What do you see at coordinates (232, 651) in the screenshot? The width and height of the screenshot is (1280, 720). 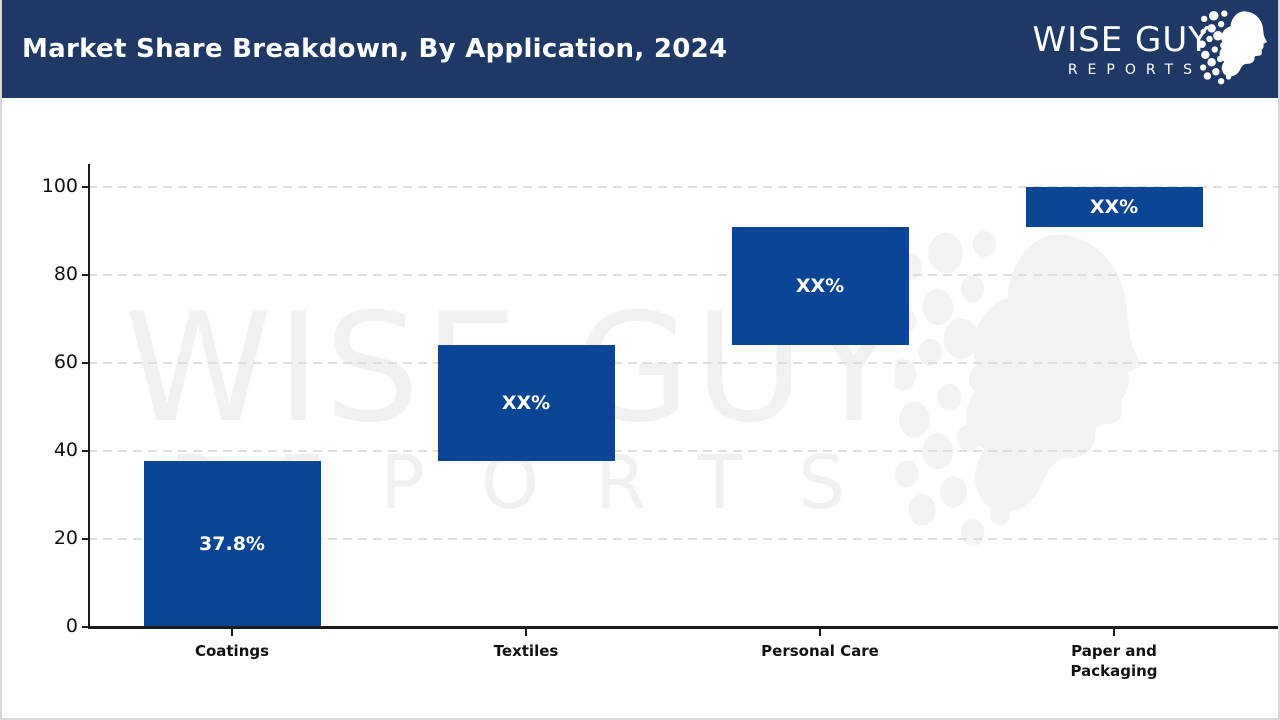 I see `x-category-label: Coatings` at bounding box center [232, 651].